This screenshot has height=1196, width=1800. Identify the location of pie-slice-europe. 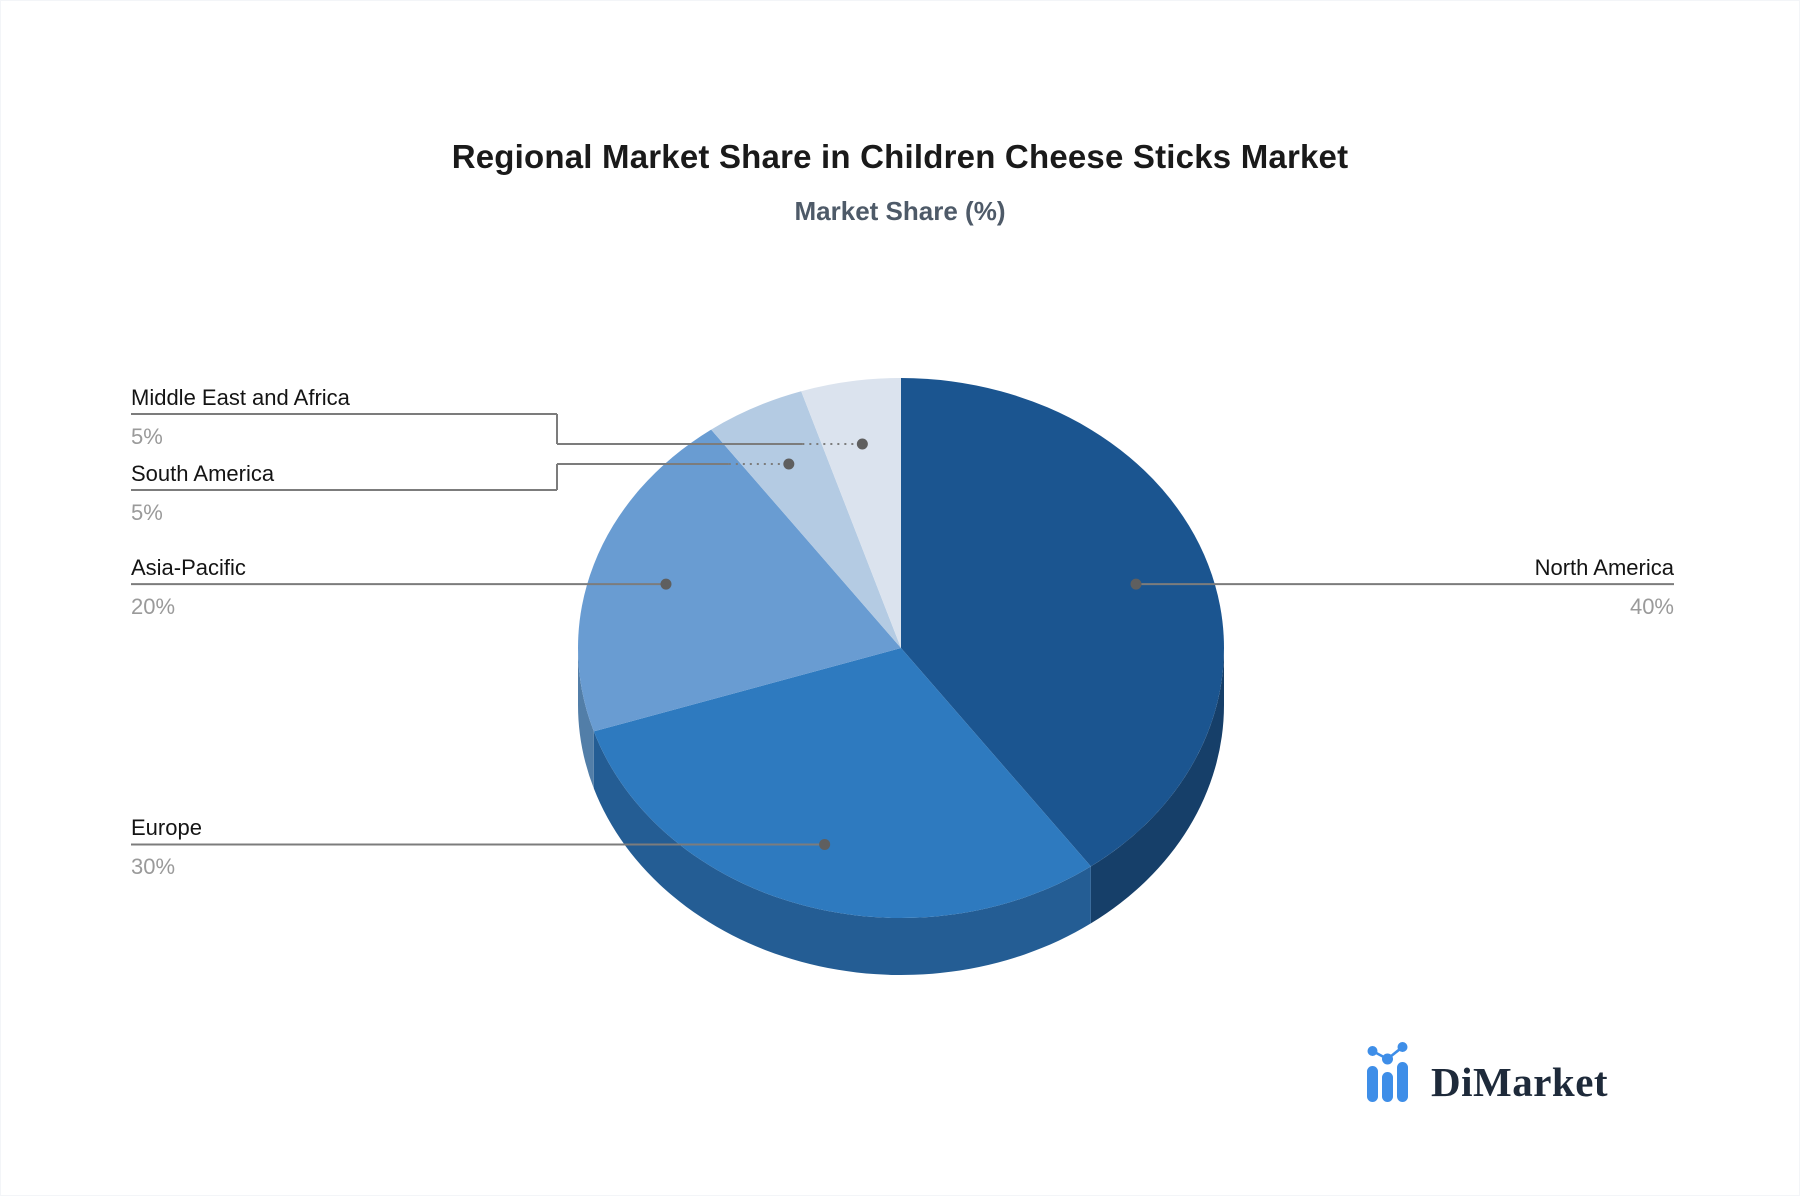
(842, 783).